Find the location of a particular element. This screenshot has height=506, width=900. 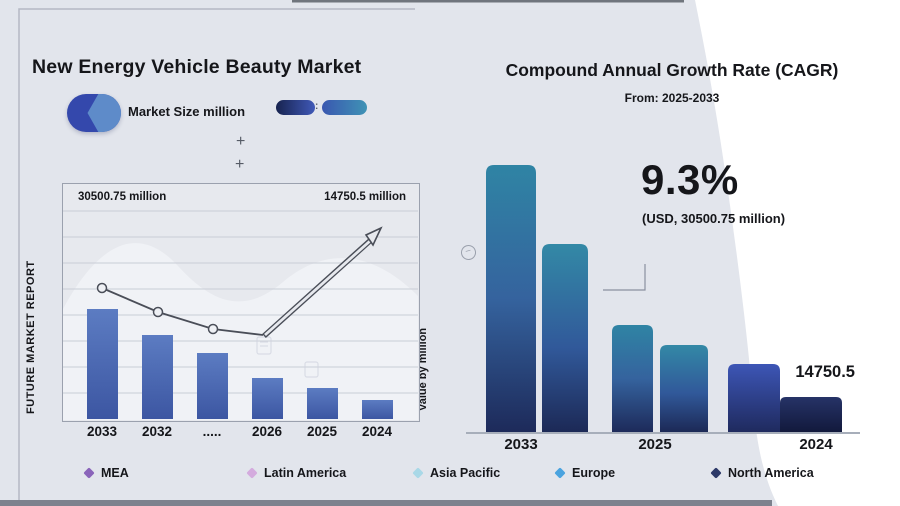

gridlines is located at coordinates (240, 302).